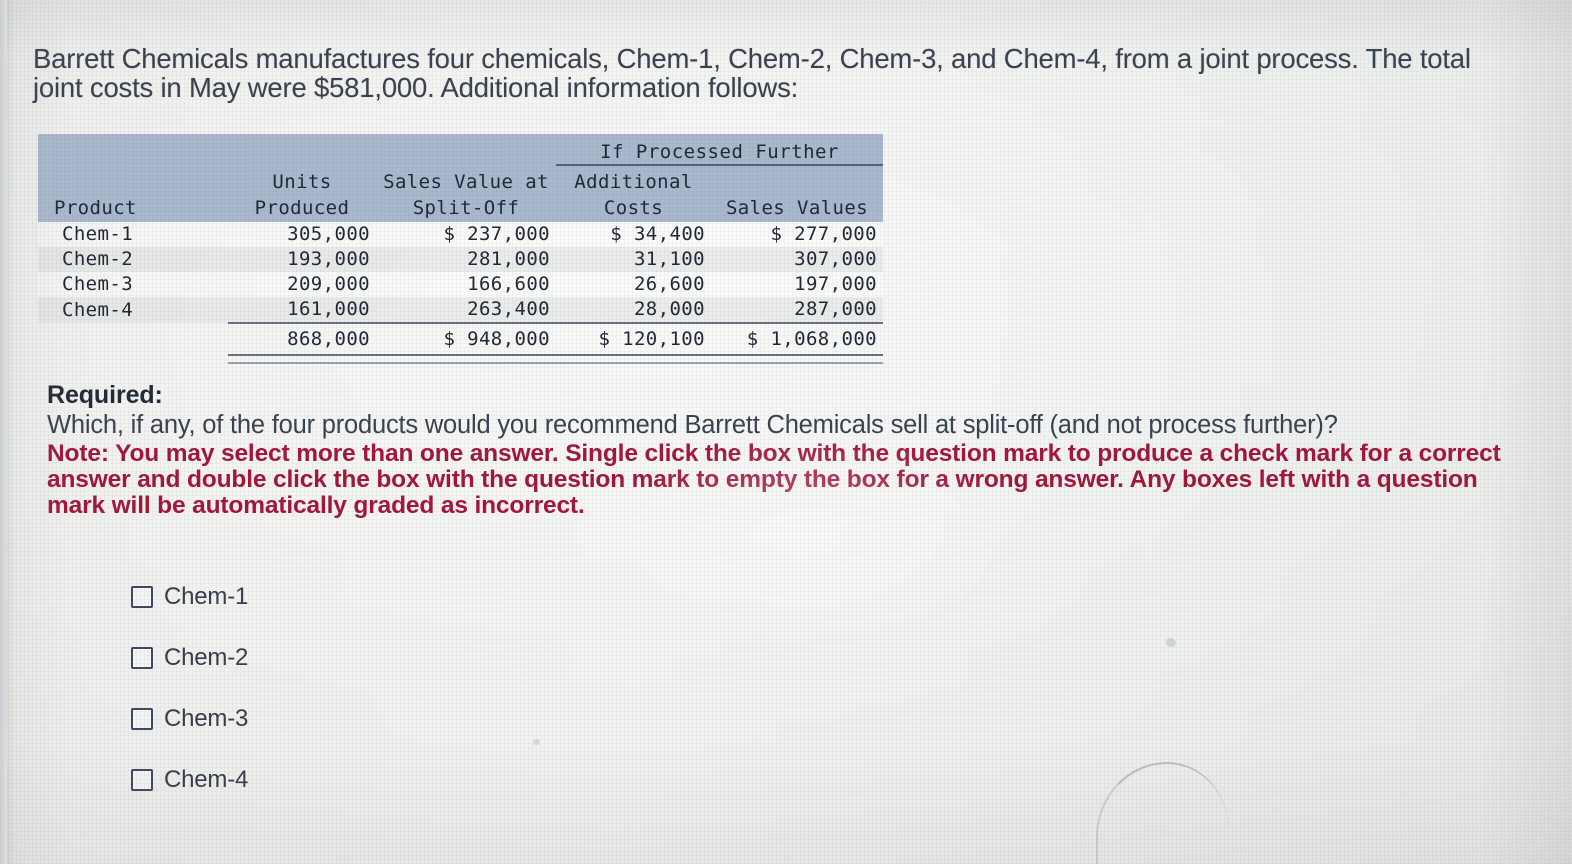  Describe the element at coordinates (328, 309) in the screenshot. I see `cell-units-produced: 161,000` at that location.